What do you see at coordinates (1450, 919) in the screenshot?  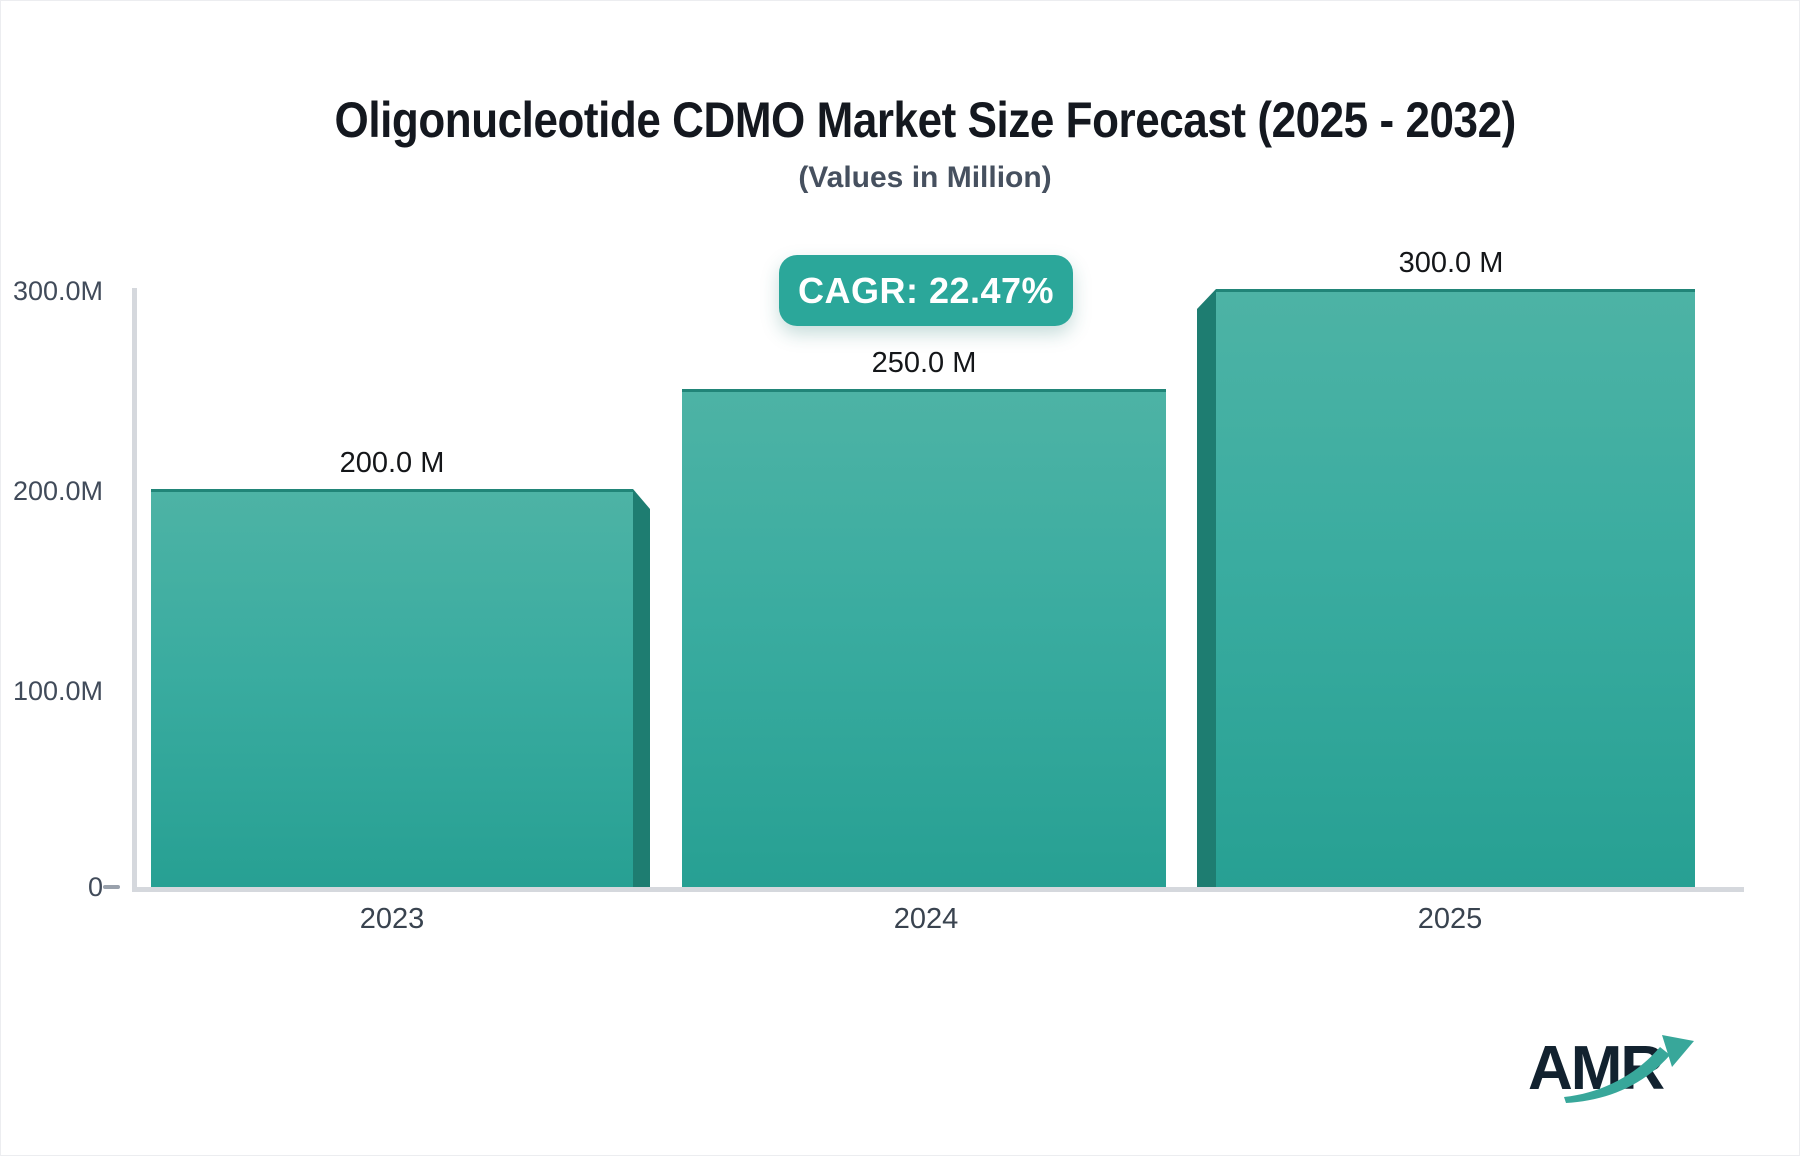 I see `x-tick-label-2025: 2025` at bounding box center [1450, 919].